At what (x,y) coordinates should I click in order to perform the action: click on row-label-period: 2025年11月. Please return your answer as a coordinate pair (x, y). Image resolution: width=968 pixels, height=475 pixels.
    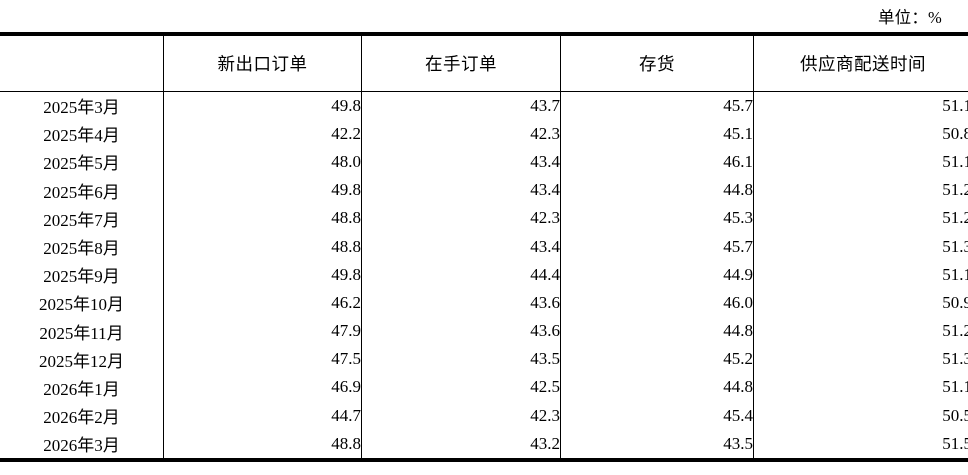
    Looking at the image, I should click on (81, 333).